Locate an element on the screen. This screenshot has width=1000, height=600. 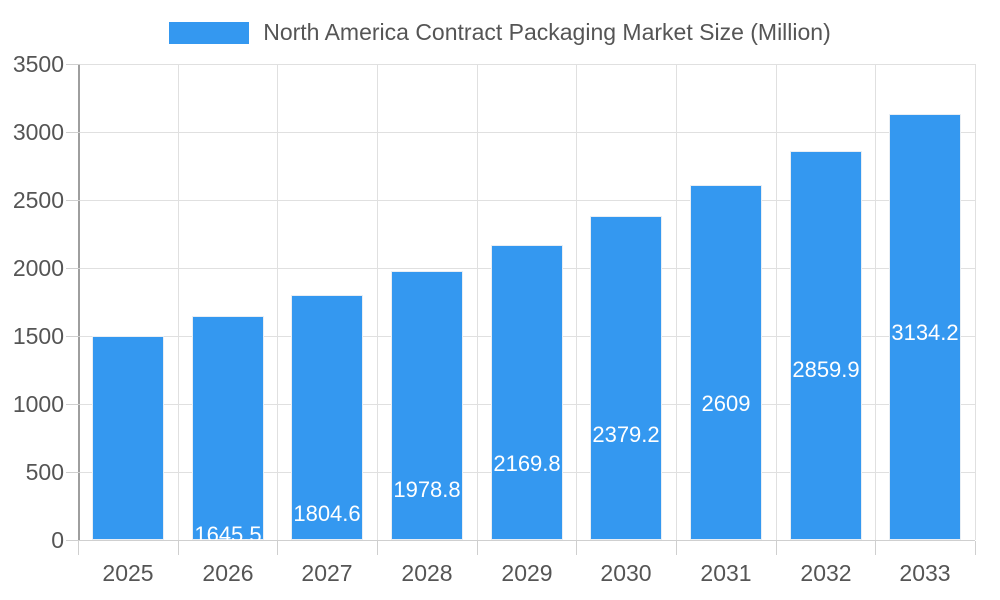
x-axis-tick-label: 2033 is located at coordinates (925, 573).